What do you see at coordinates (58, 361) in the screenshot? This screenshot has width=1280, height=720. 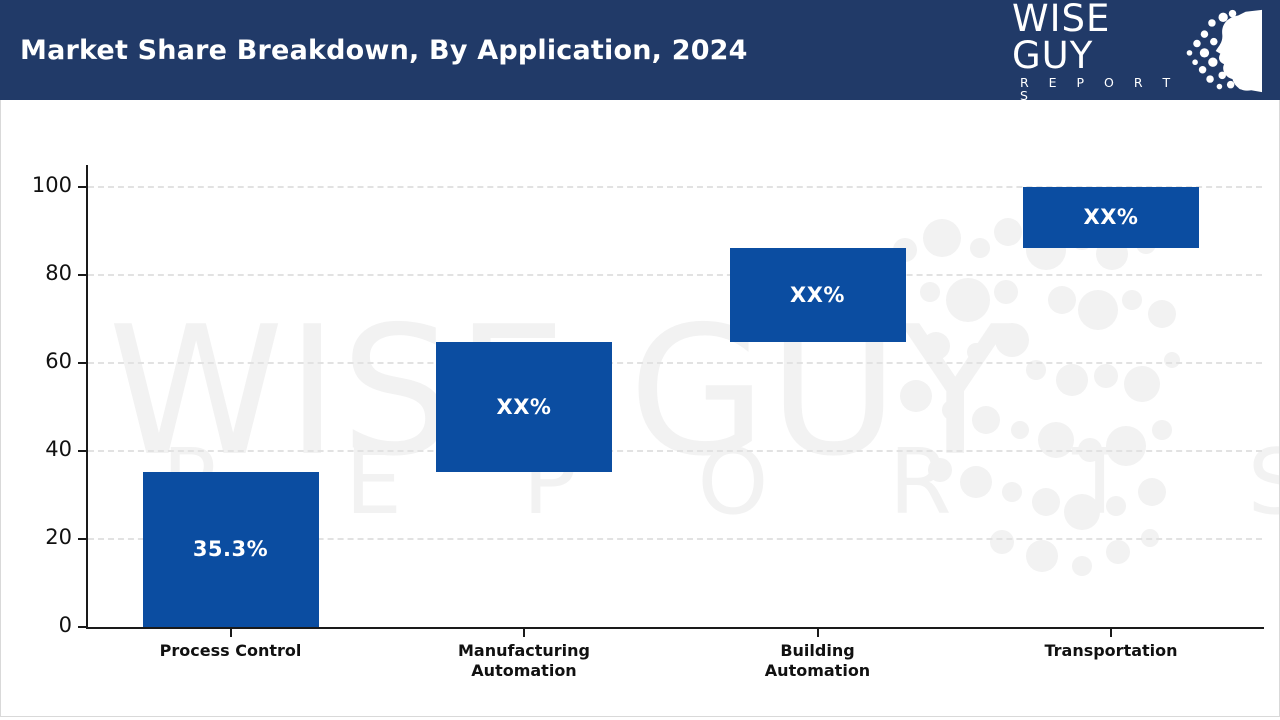 I see `y-tick-label-60: 60` at bounding box center [58, 361].